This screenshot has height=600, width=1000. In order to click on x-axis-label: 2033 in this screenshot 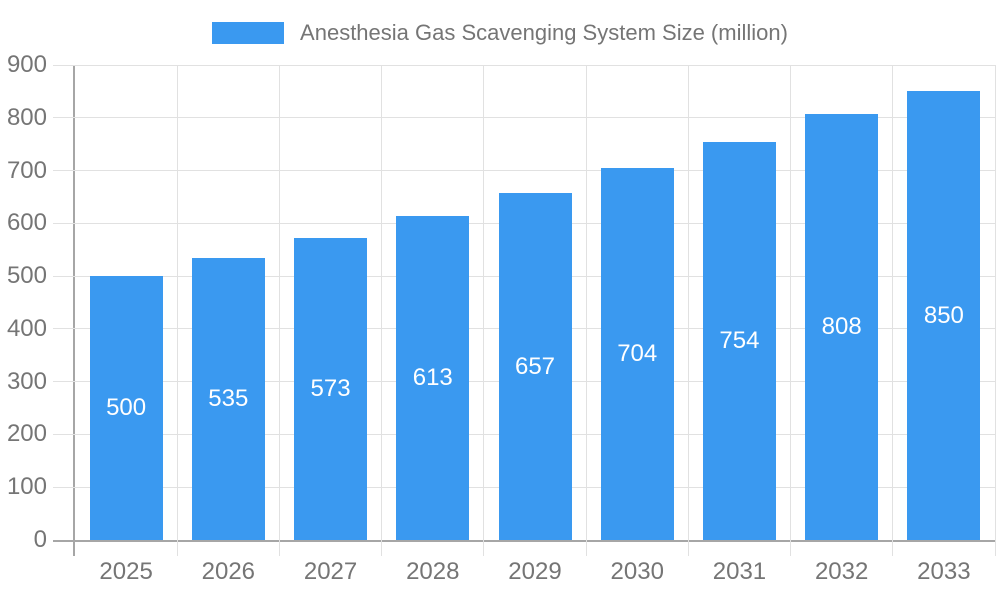, I will do `click(944, 571)`.